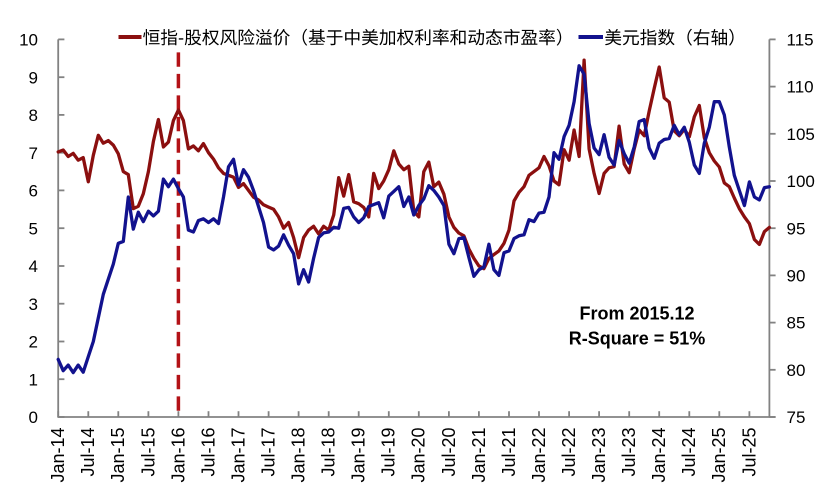 The image size is (830, 498). Describe the element at coordinates (148, 452) in the screenshot. I see `svg-text: Jul-15` at that location.